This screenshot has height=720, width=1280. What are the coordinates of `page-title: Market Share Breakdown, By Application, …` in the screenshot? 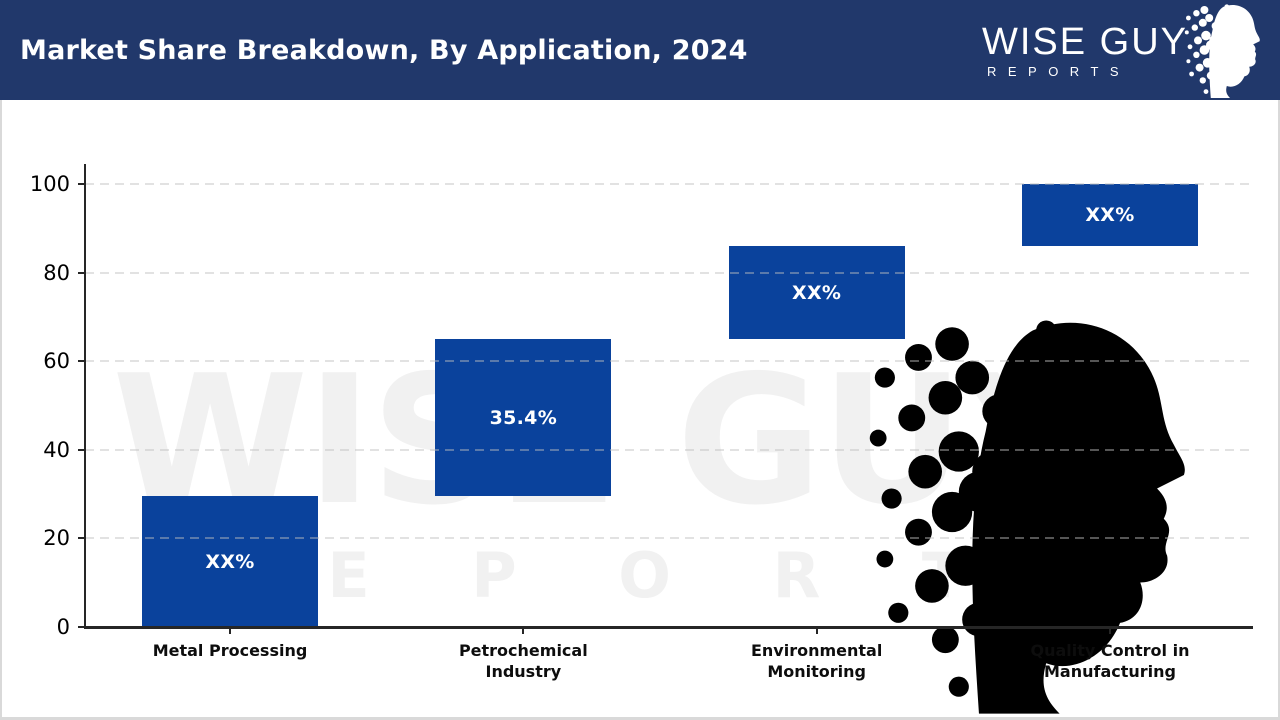 It's located at (384, 50).